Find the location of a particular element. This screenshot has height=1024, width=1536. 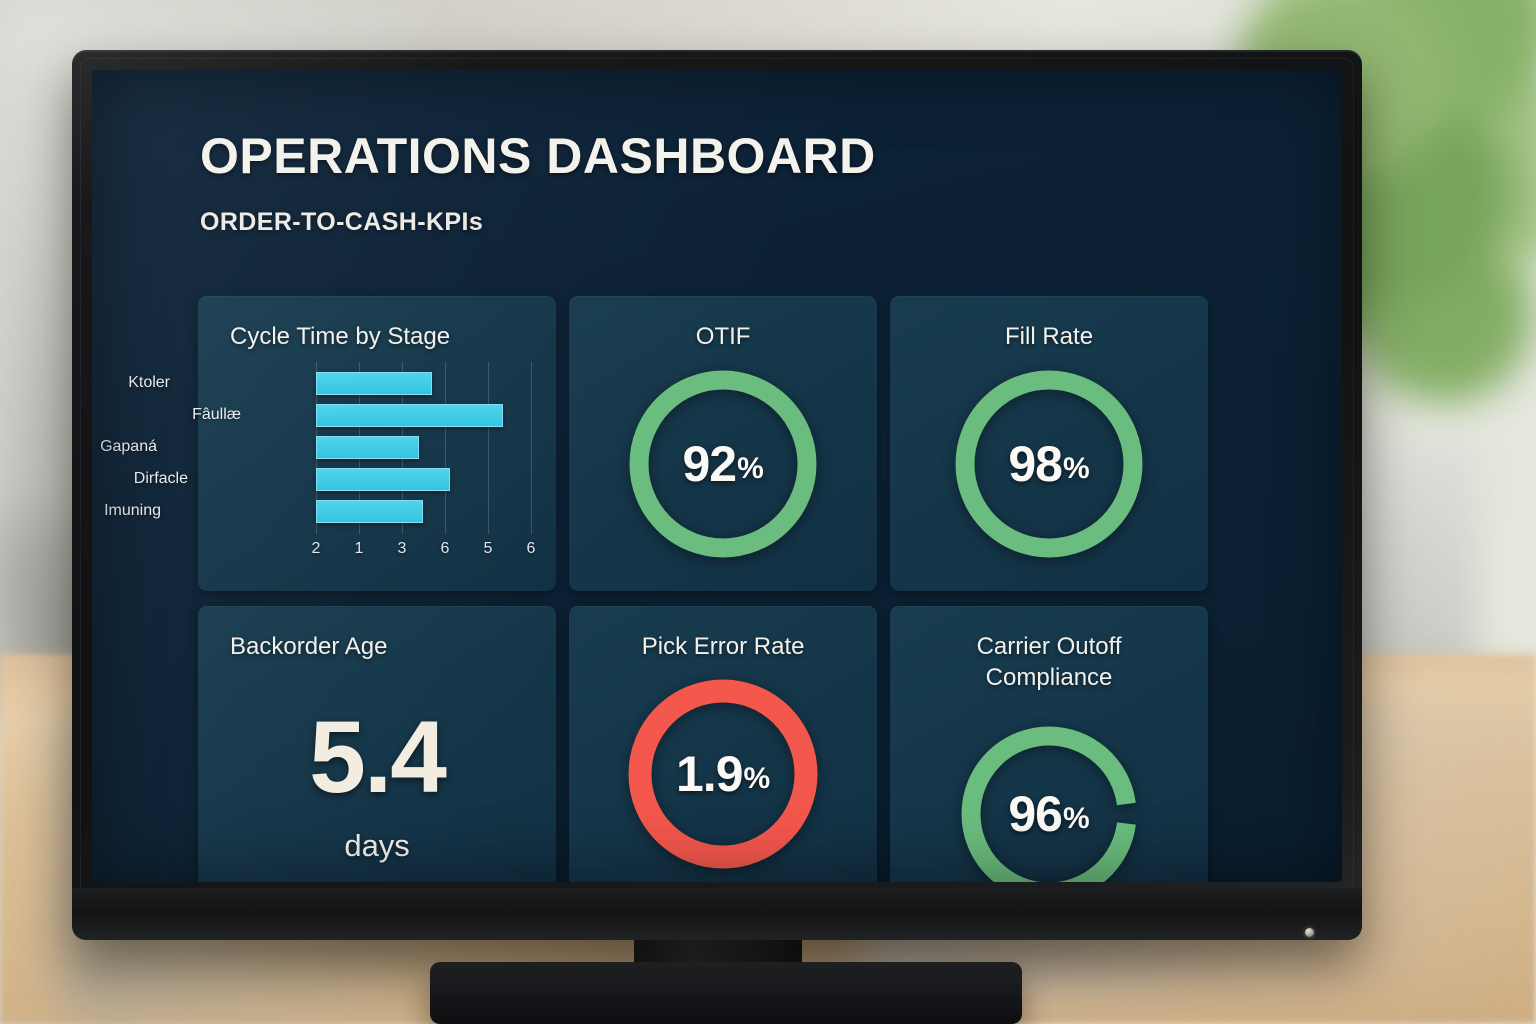

bar-row: Dirfacle is located at coordinates (292, 479).